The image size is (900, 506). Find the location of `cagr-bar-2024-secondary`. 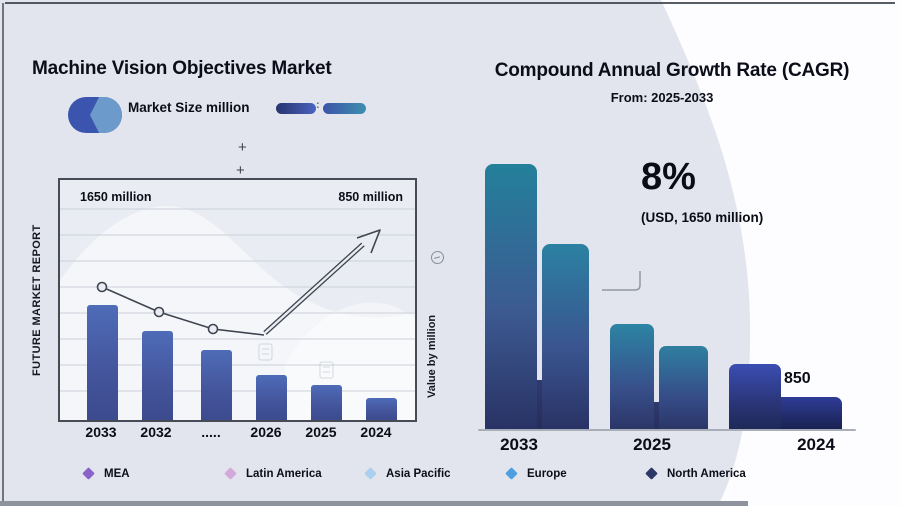

cagr-bar-2024-secondary is located at coordinates (811, 413).